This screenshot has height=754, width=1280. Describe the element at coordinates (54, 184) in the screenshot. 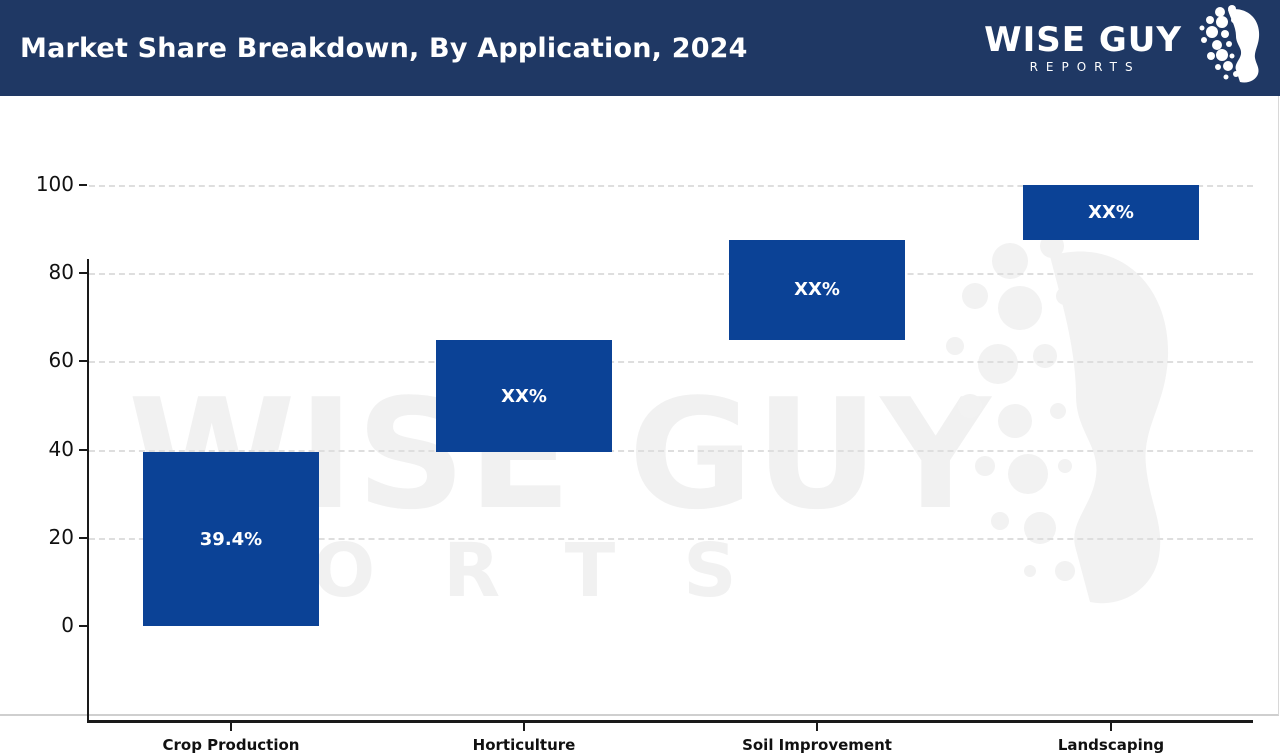

I see `y-tick-label: 100` at that location.